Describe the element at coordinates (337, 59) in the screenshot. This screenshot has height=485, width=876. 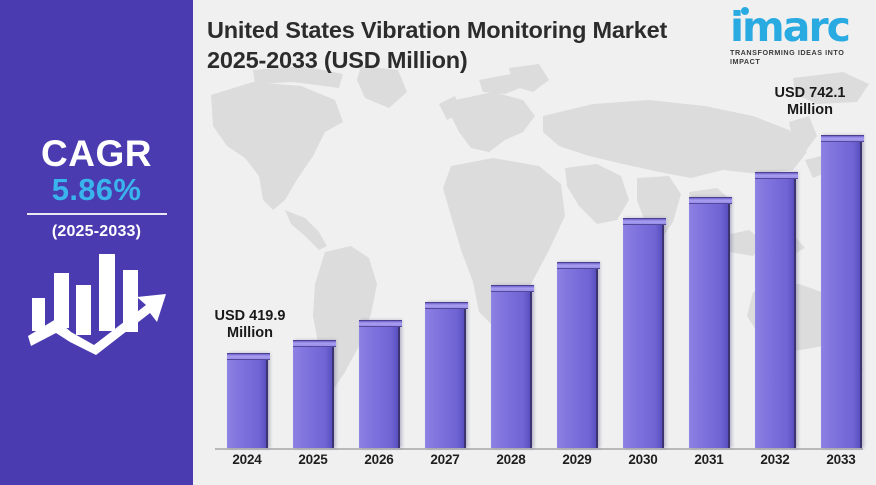
I see `page-title-line-2: 2025-2033 (USD Million)` at that location.